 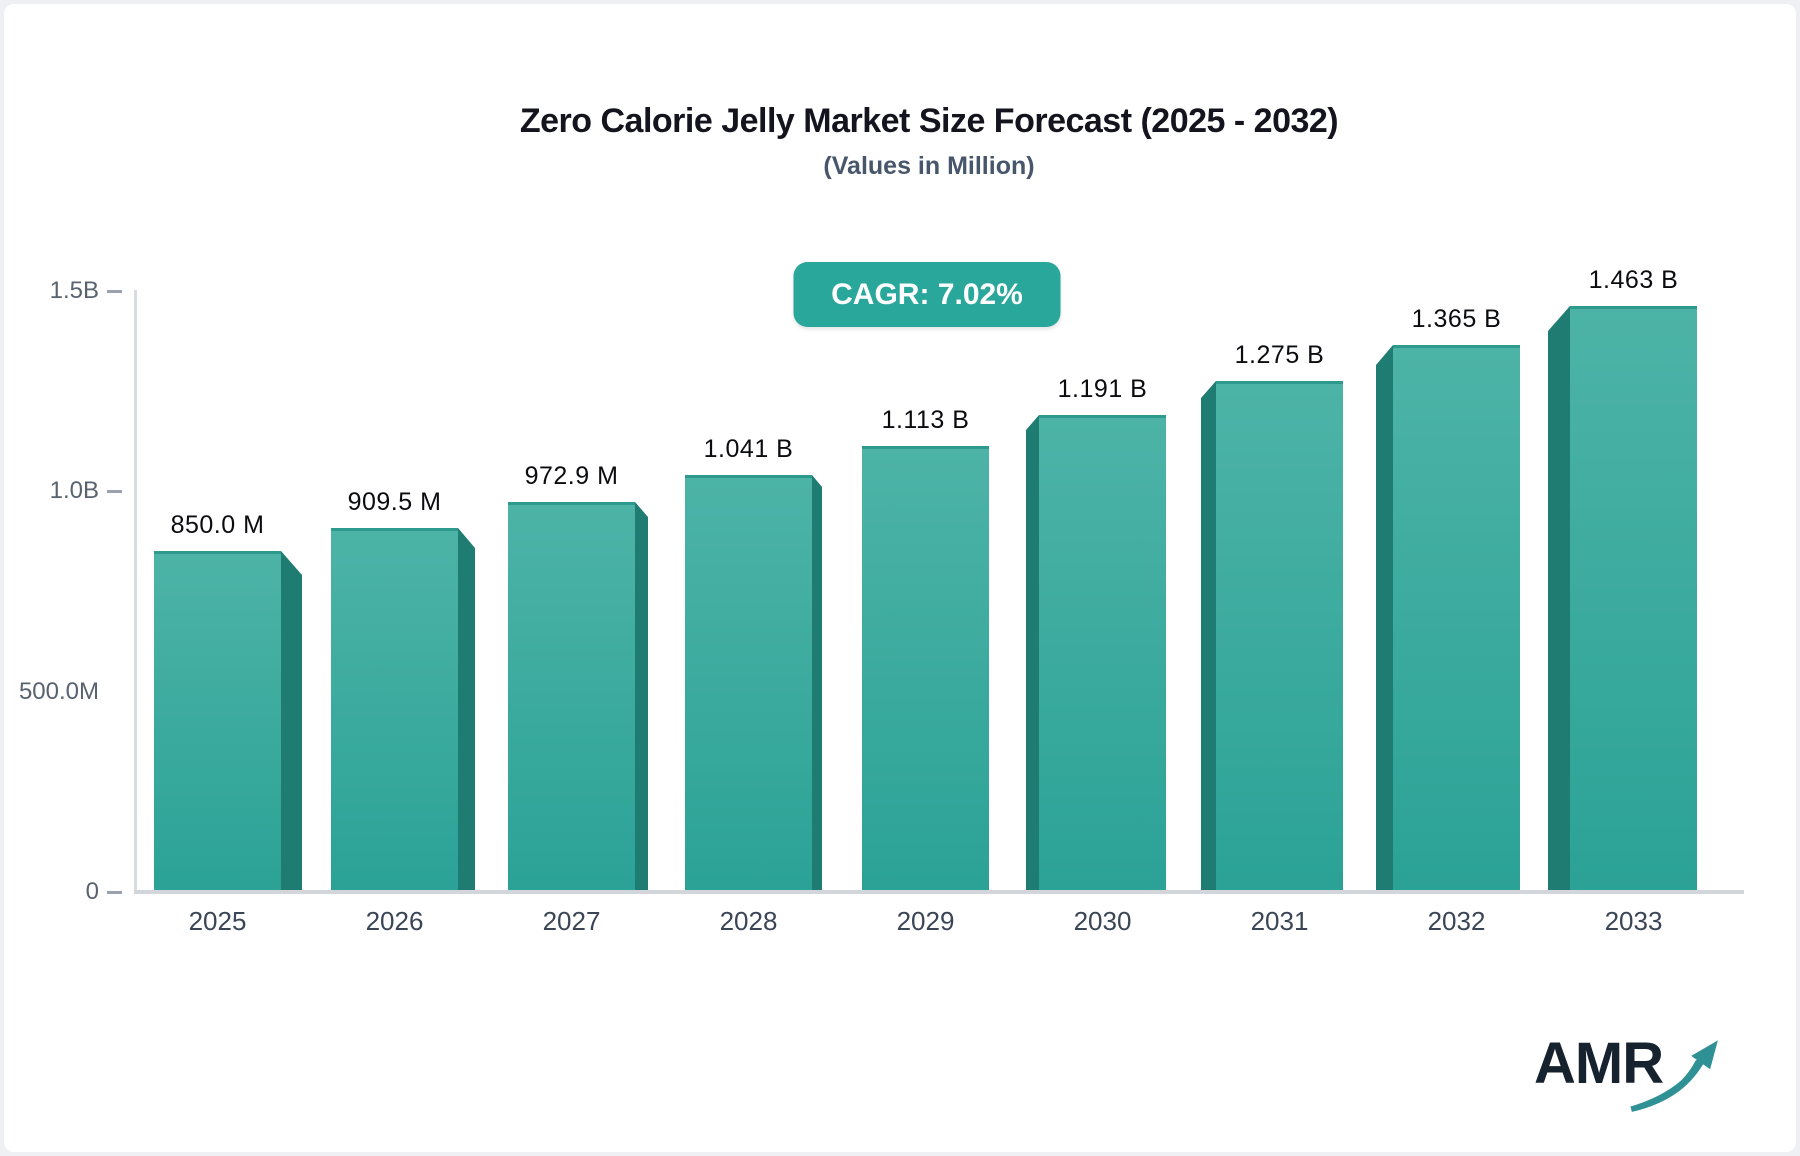 I want to click on bar-2025-side-face, so click(x=291, y=721).